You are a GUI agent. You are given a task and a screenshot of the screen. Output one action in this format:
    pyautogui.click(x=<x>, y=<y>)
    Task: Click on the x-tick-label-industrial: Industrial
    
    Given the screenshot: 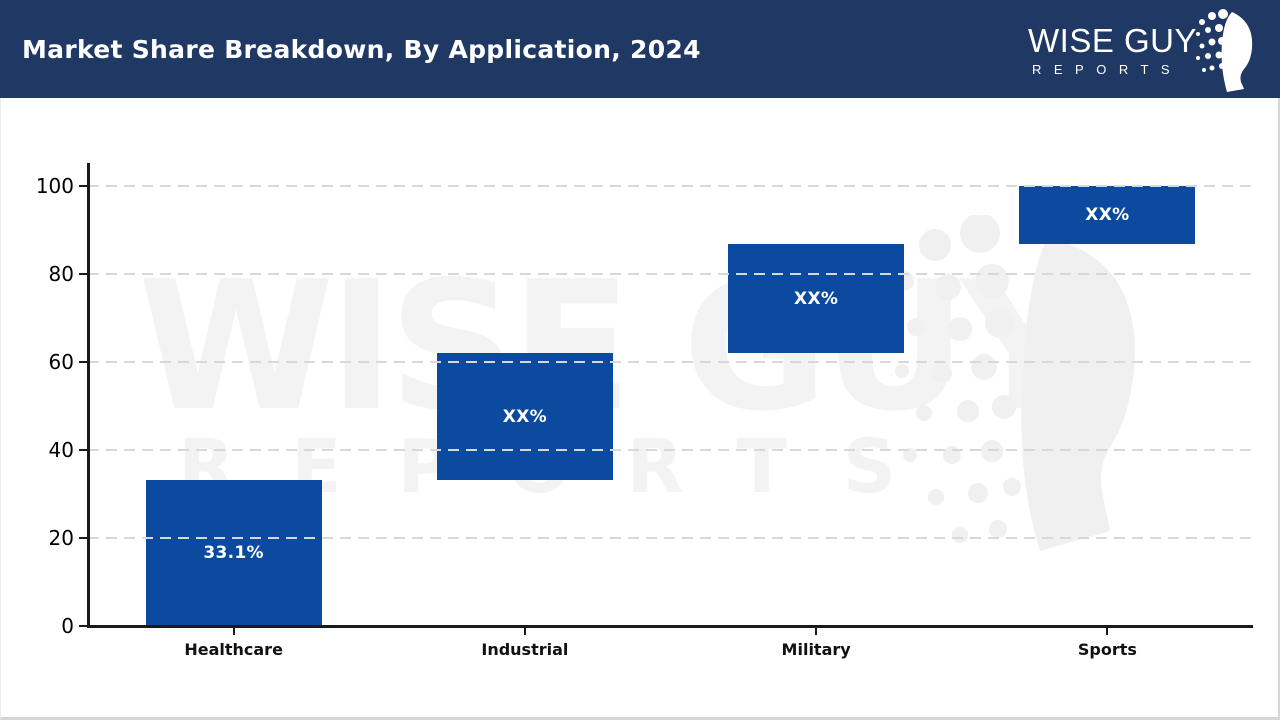 What is the action you would take?
    pyautogui.click(x=525, y=649)
    